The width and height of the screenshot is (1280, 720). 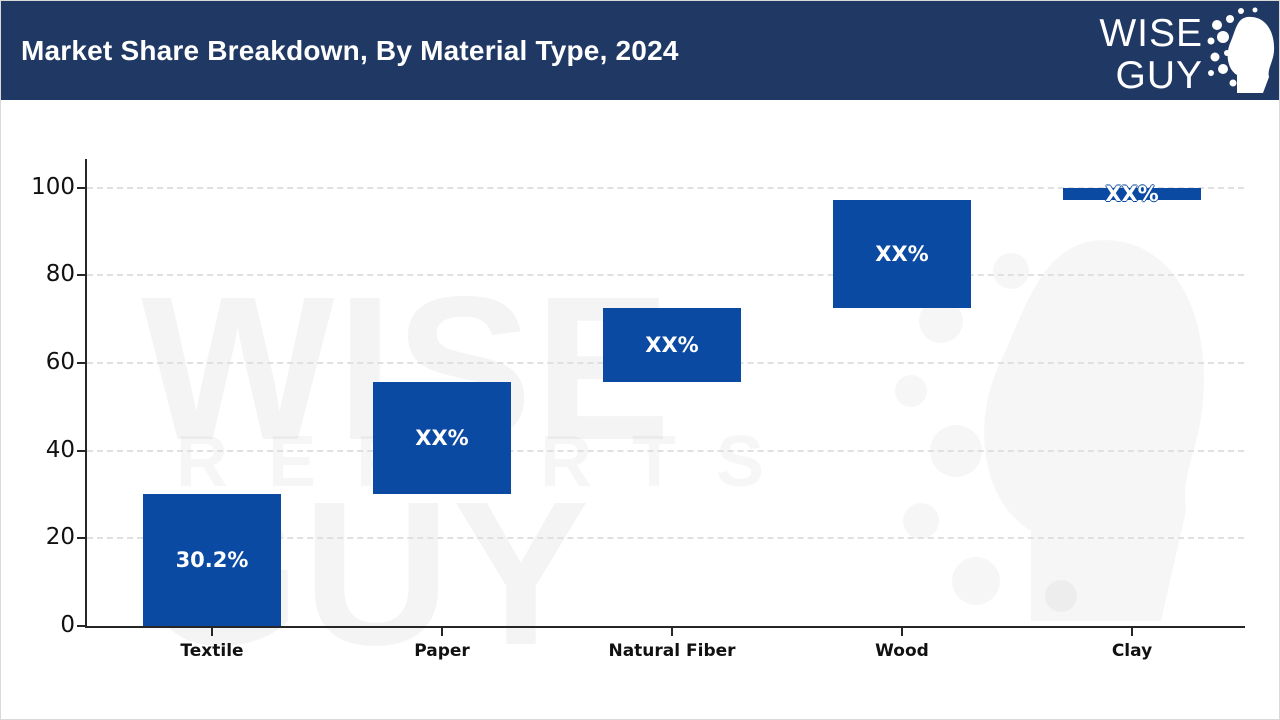 What do you see at coordinates (442, 632) in the screenshot?
I see `x-tick-mark-paper` at bounding box center [442, 632].